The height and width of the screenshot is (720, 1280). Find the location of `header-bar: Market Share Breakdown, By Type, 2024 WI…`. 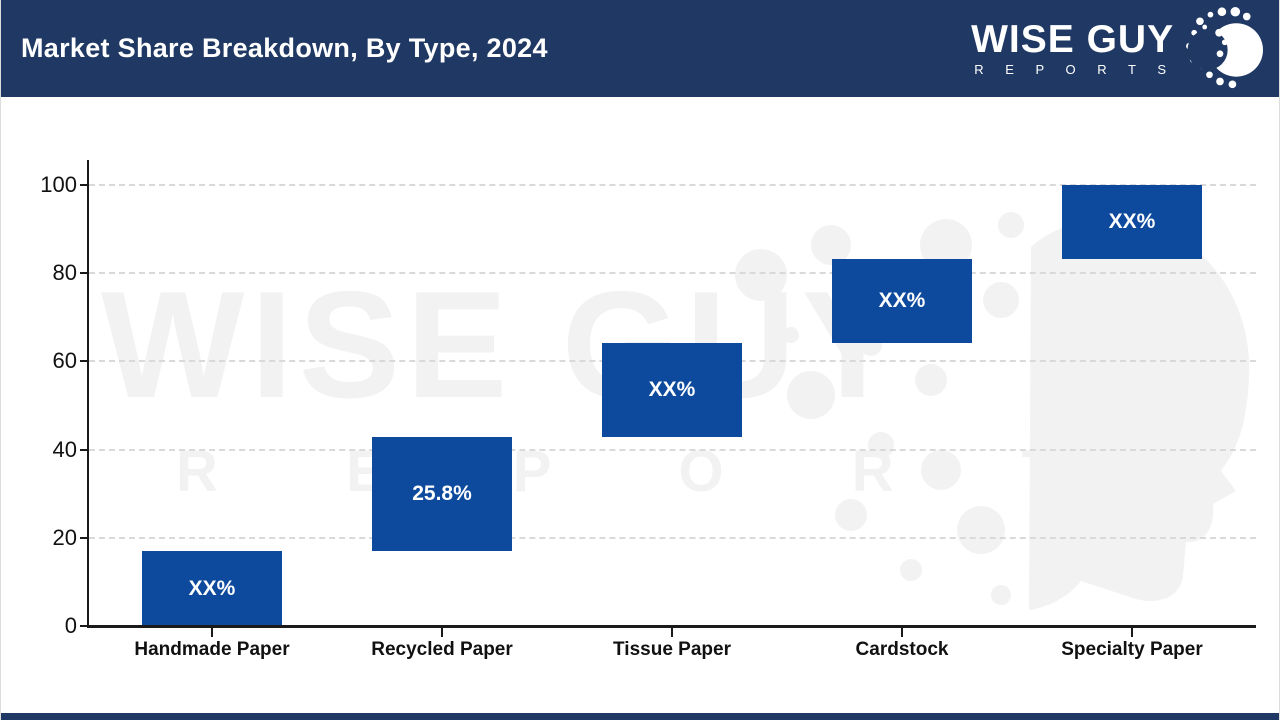

header-bar: Market Share Breakdown, By Type, 2024 WI… is located at coordinates (640, 48).